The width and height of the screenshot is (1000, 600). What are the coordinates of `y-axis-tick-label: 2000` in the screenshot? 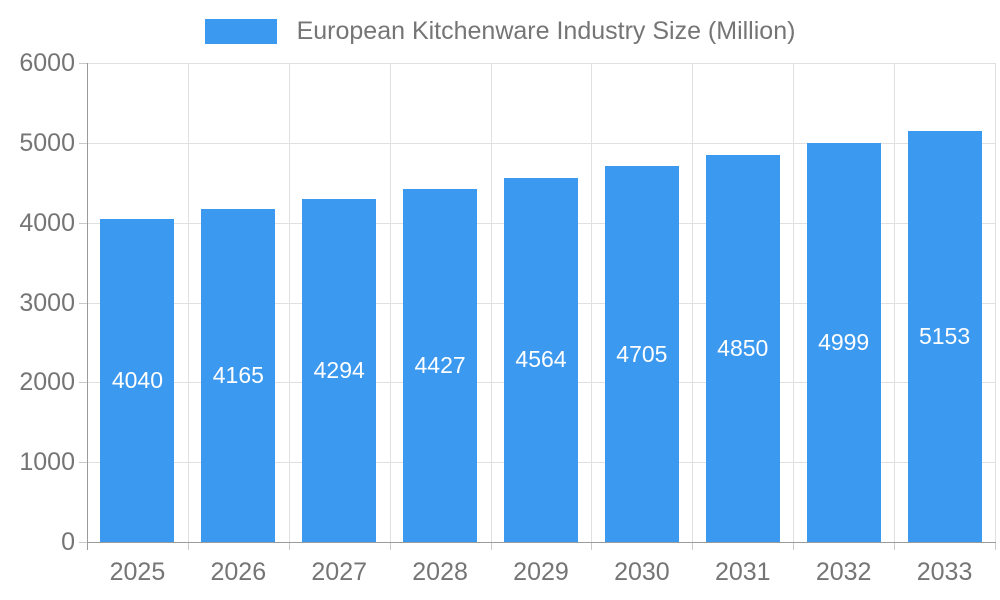 It's located at (47, 382).